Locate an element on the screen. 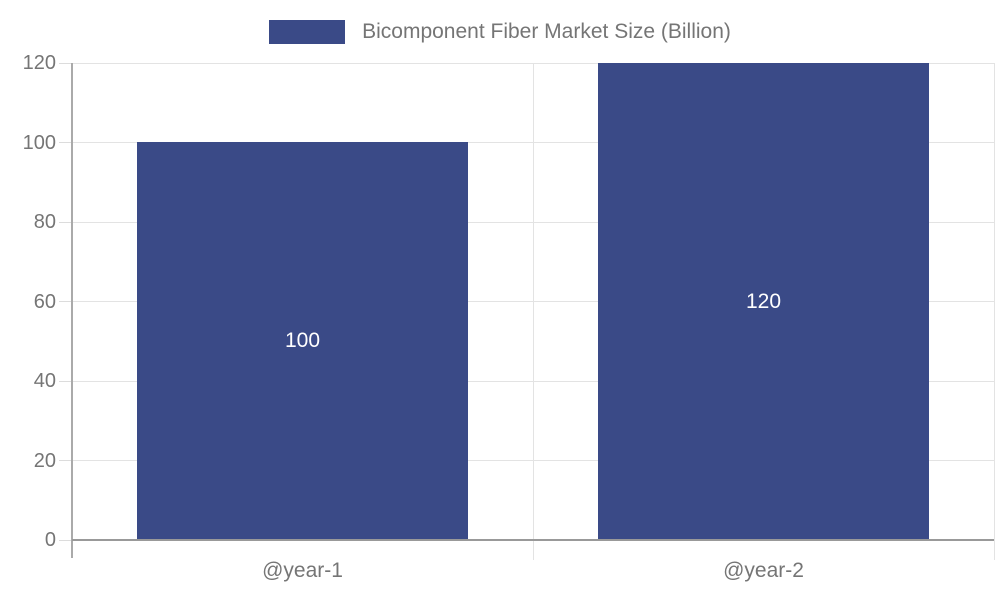 The width and height of the screenshot is (1000, 600). y-axis-line is located at coordinates (72, 310).